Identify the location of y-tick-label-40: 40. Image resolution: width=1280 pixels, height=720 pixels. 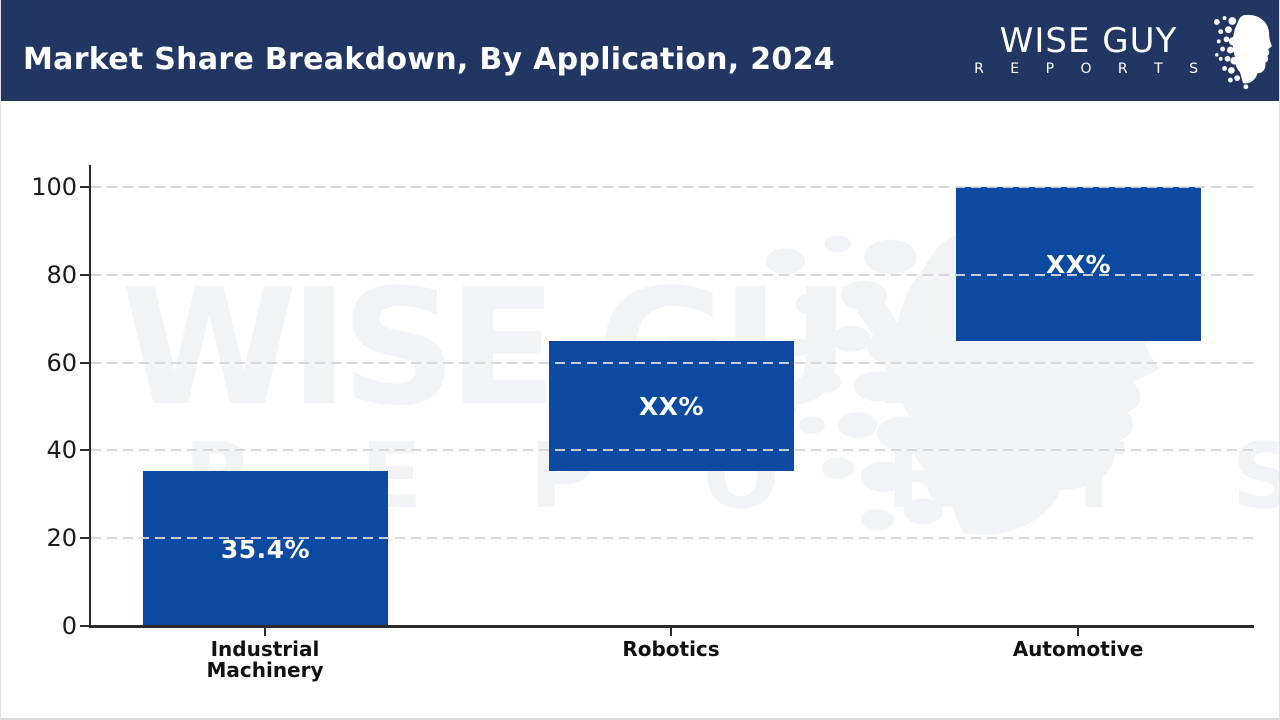
(61, 450).